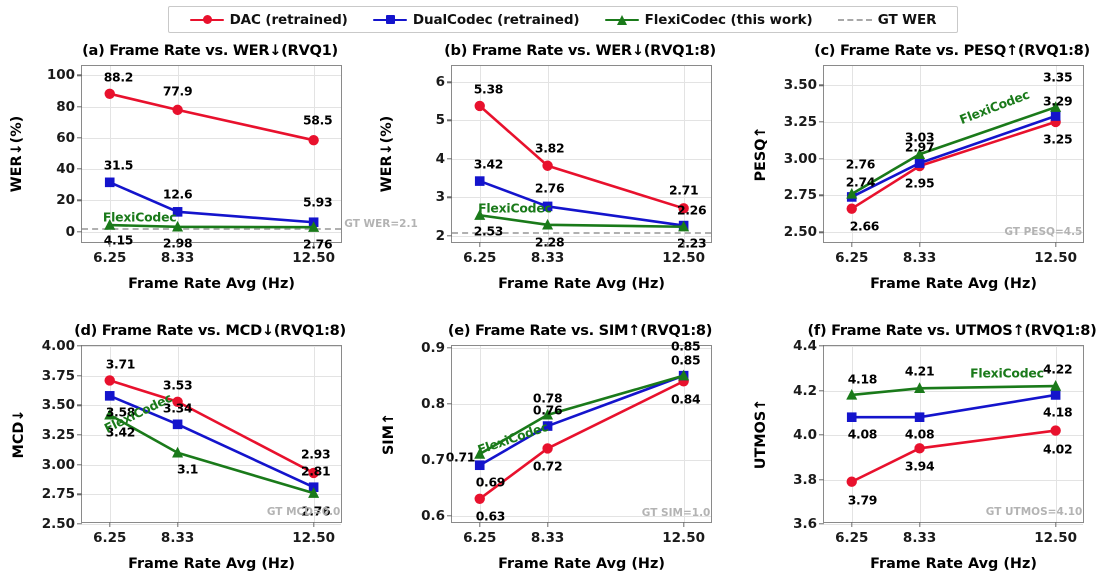  What do you see at coordinates (953, 564) in the screenshot?
I see `subplot-f-x-axis-label: Frame Rate Avg (Hz)` at bounding box center [953, 564].